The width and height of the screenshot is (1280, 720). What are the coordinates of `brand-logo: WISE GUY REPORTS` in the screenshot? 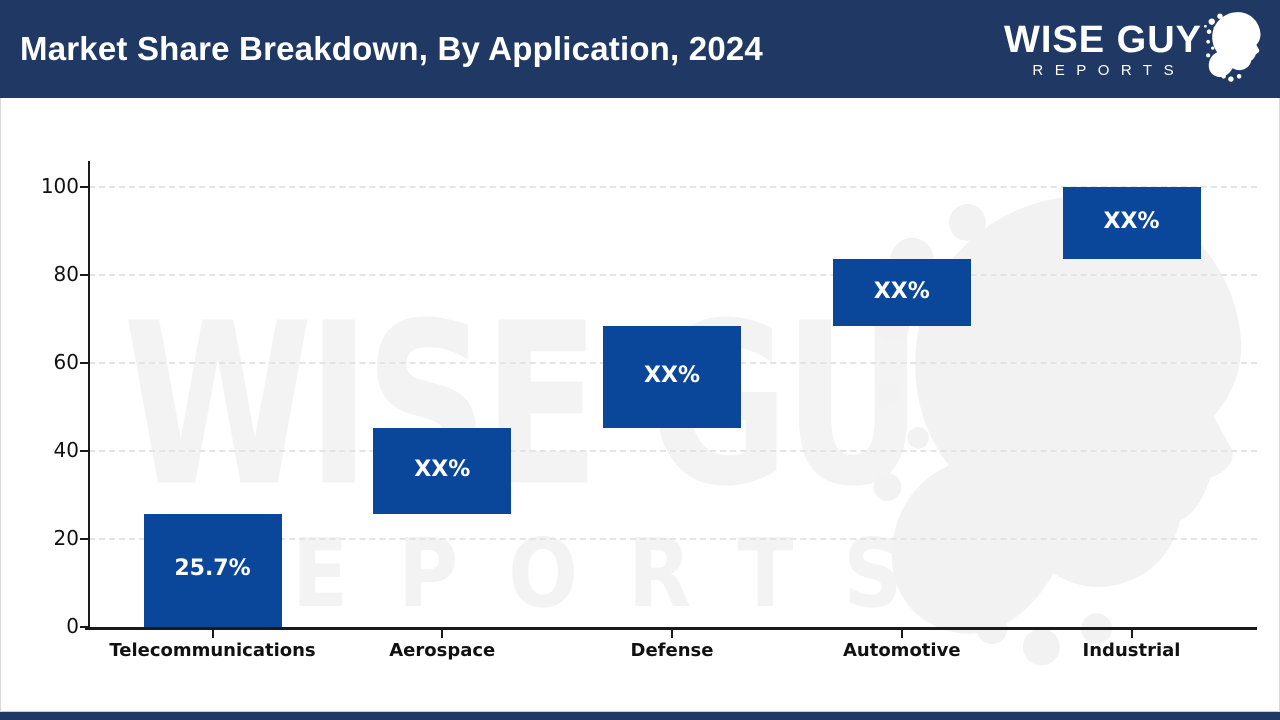 It's located at (1135, 49).